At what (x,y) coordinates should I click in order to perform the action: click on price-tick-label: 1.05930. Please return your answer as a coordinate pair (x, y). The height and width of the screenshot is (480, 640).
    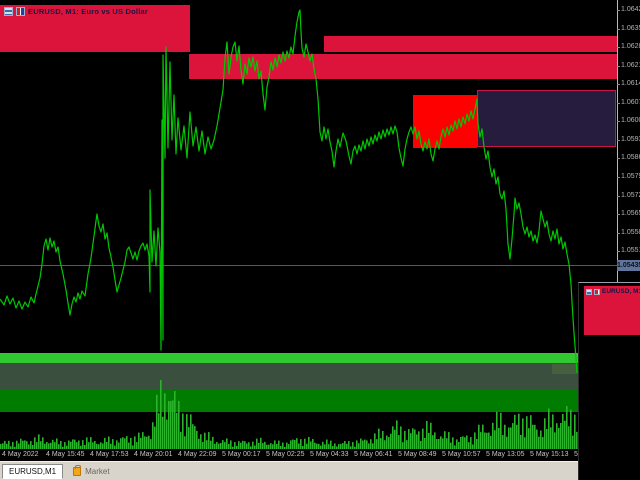
    Looking at the image, I should click on (630, 139).